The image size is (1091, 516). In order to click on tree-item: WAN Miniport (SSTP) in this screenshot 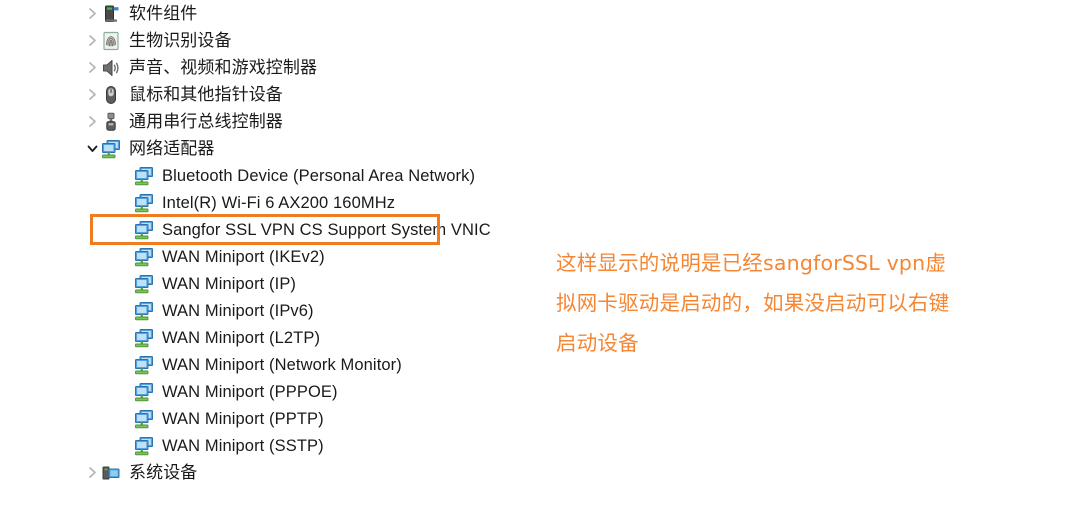, I will do `click(280, 445)`.